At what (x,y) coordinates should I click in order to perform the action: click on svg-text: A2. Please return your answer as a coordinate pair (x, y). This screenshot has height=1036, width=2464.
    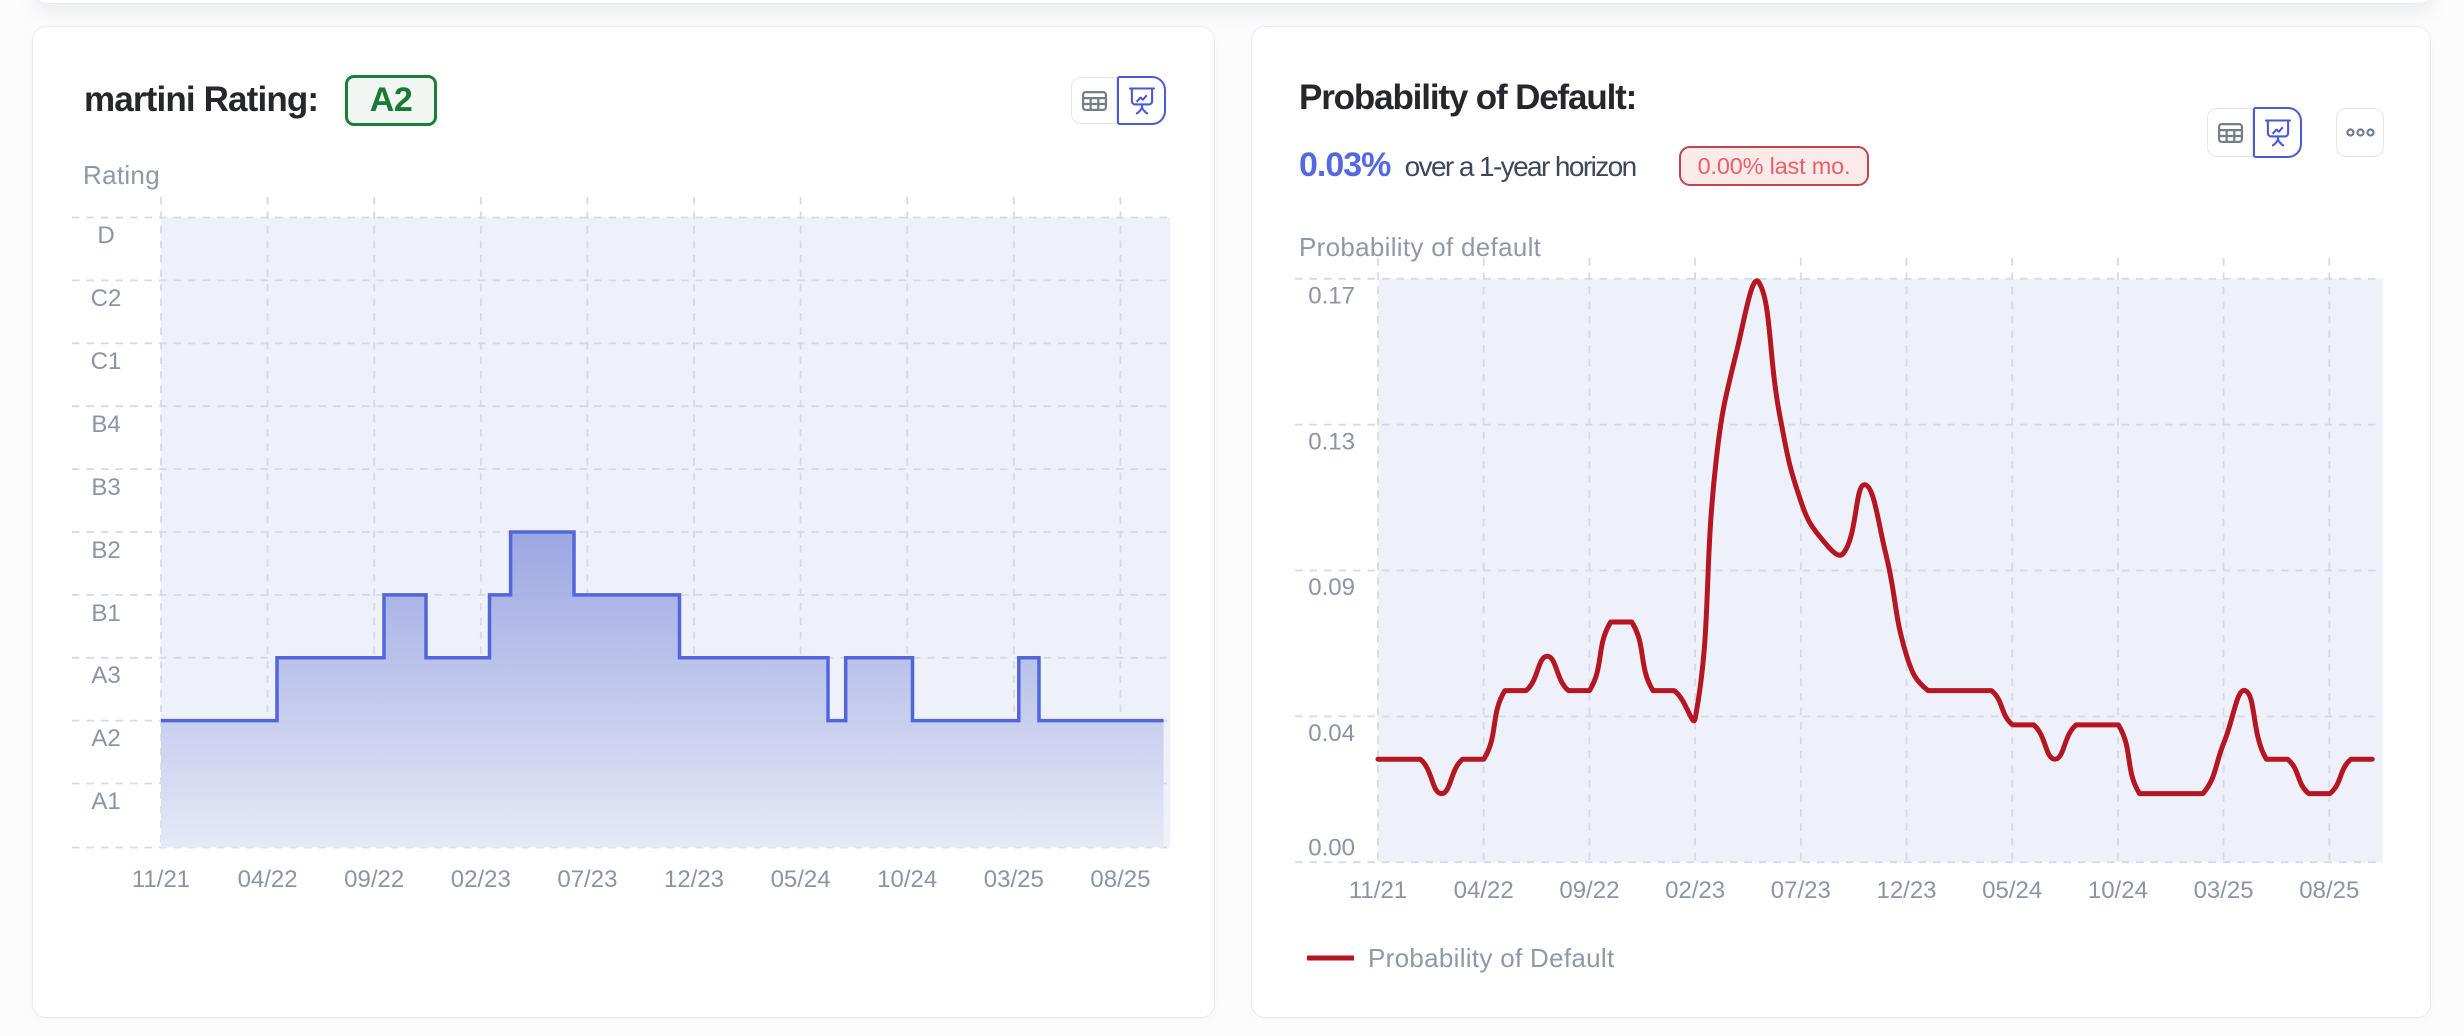
    Looking at the image, I should click on (105, 738).